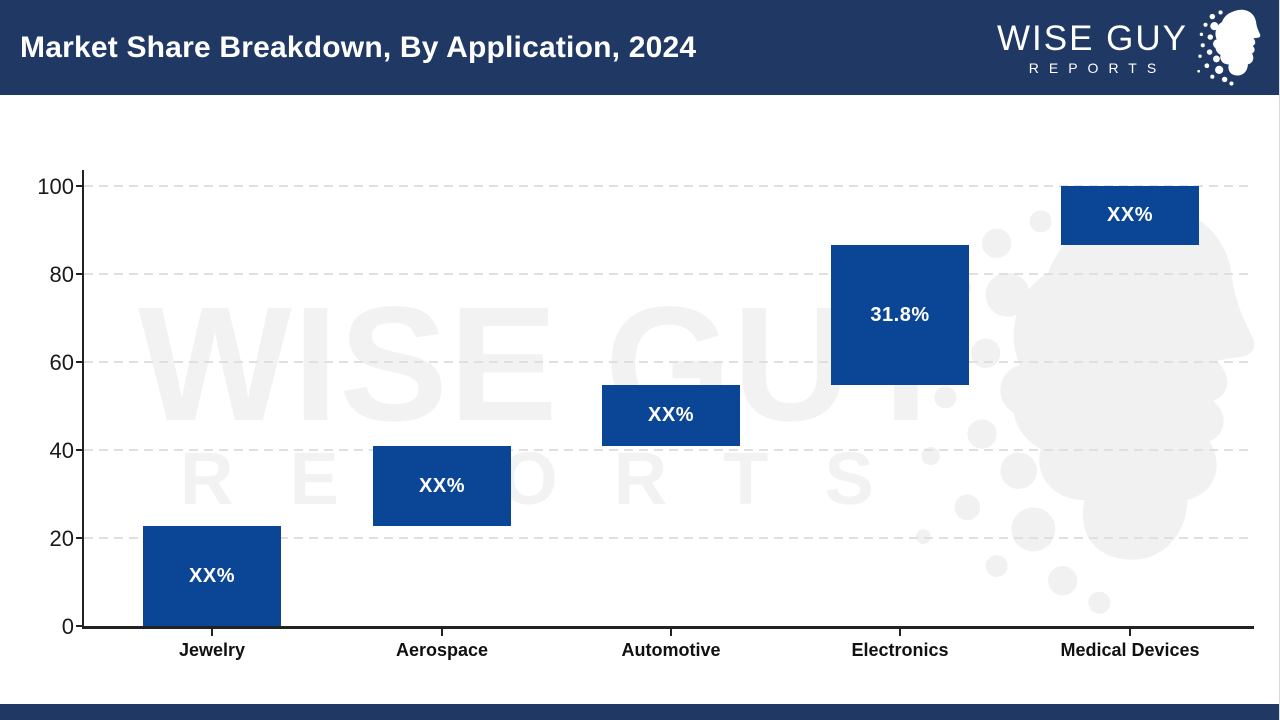 This screenshot has height=720, width=1280. What do you see at coordinates (900, 632) in the screenshot?
I see `x-tick-electronics` at bounding box center [900, 632].